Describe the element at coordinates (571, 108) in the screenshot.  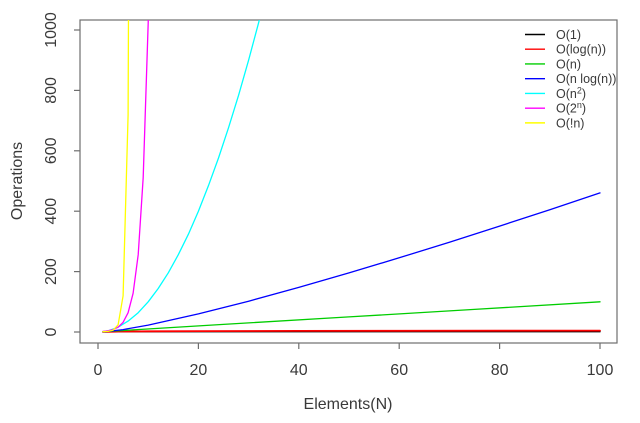
I see `legend-label-5: O(2n)` at that location.